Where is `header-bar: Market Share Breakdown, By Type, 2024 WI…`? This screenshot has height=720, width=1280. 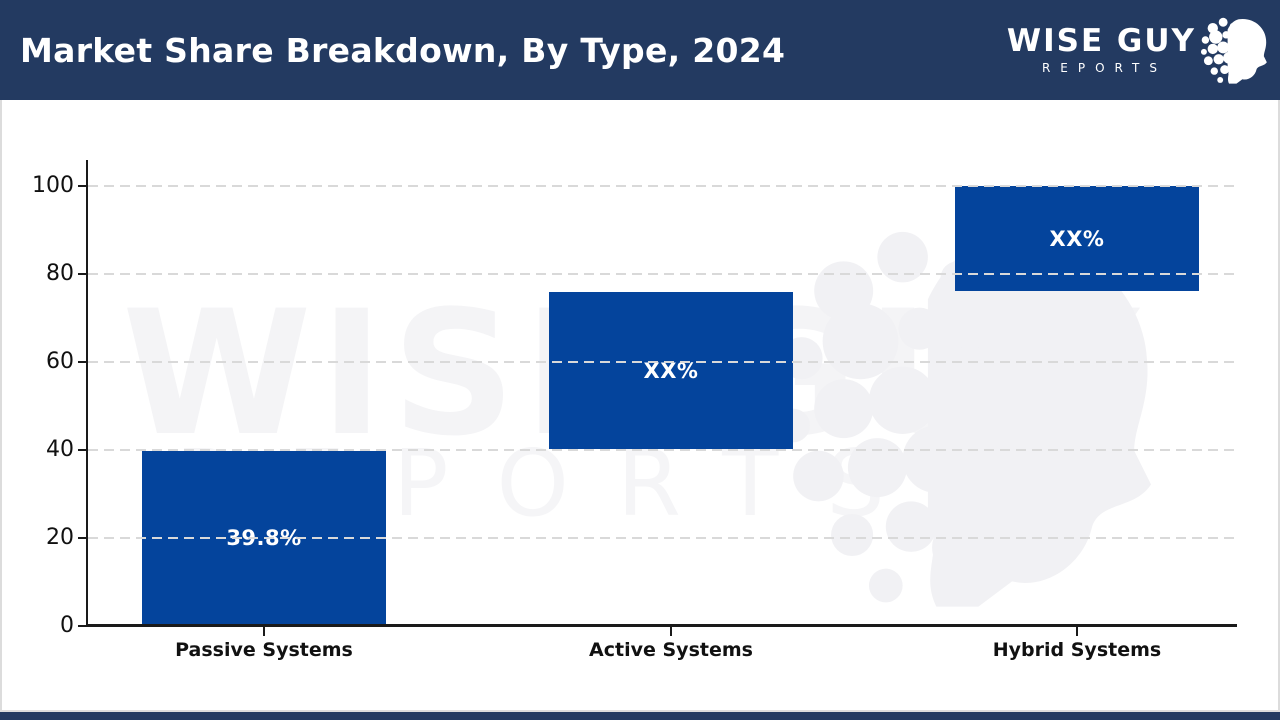 header-bar: Market Share Breakdown, By Type, 2024 WI… is located at coordinates (640, 50).